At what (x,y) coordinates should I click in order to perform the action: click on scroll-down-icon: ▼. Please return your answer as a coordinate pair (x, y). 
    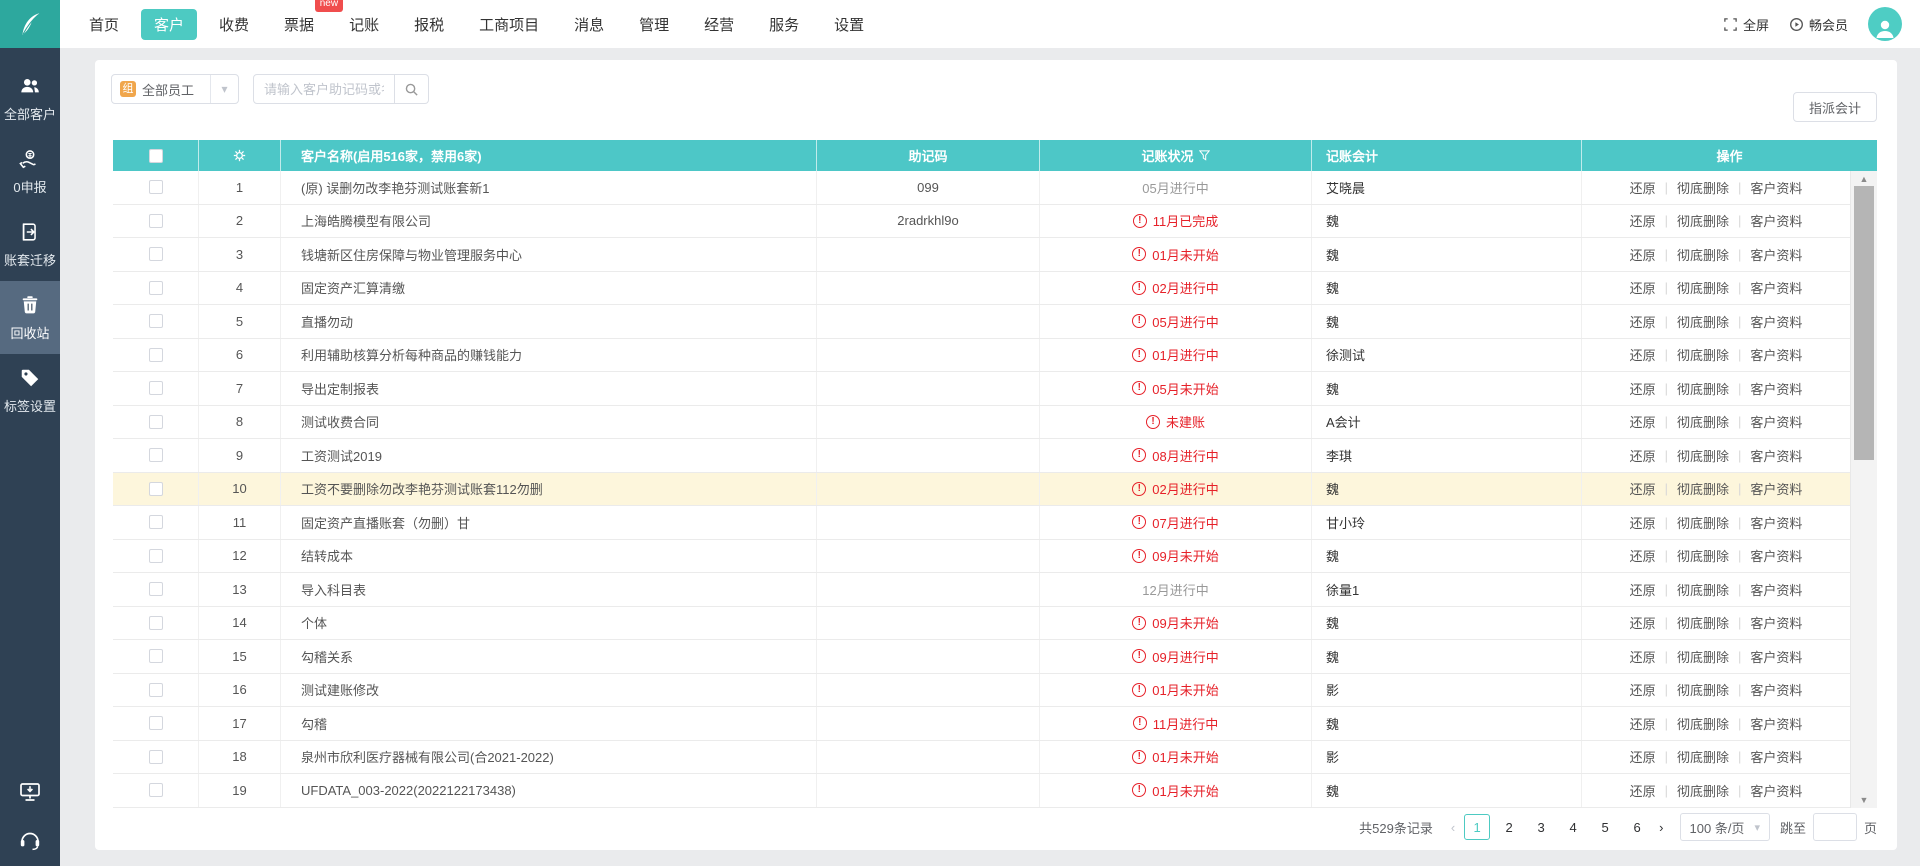
    Looking at the image, I should click on (1864, 800).